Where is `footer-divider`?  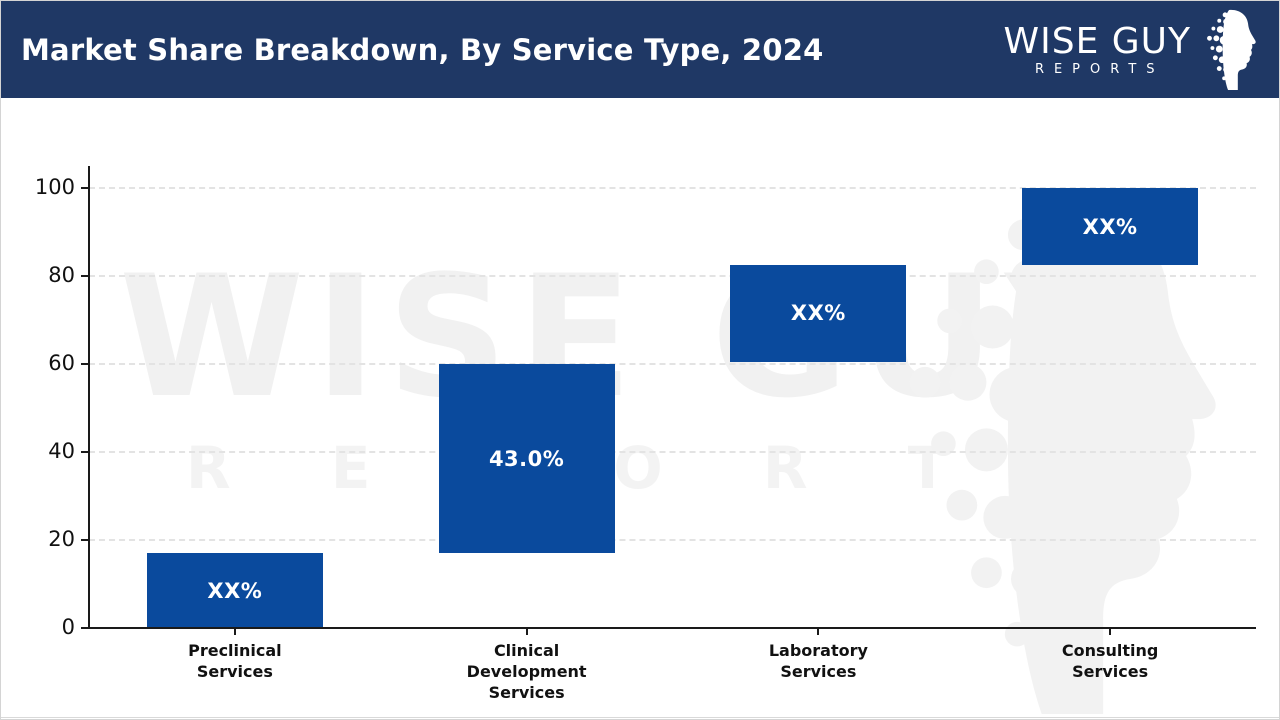
footer-divider is located at coordinates (640, 717).